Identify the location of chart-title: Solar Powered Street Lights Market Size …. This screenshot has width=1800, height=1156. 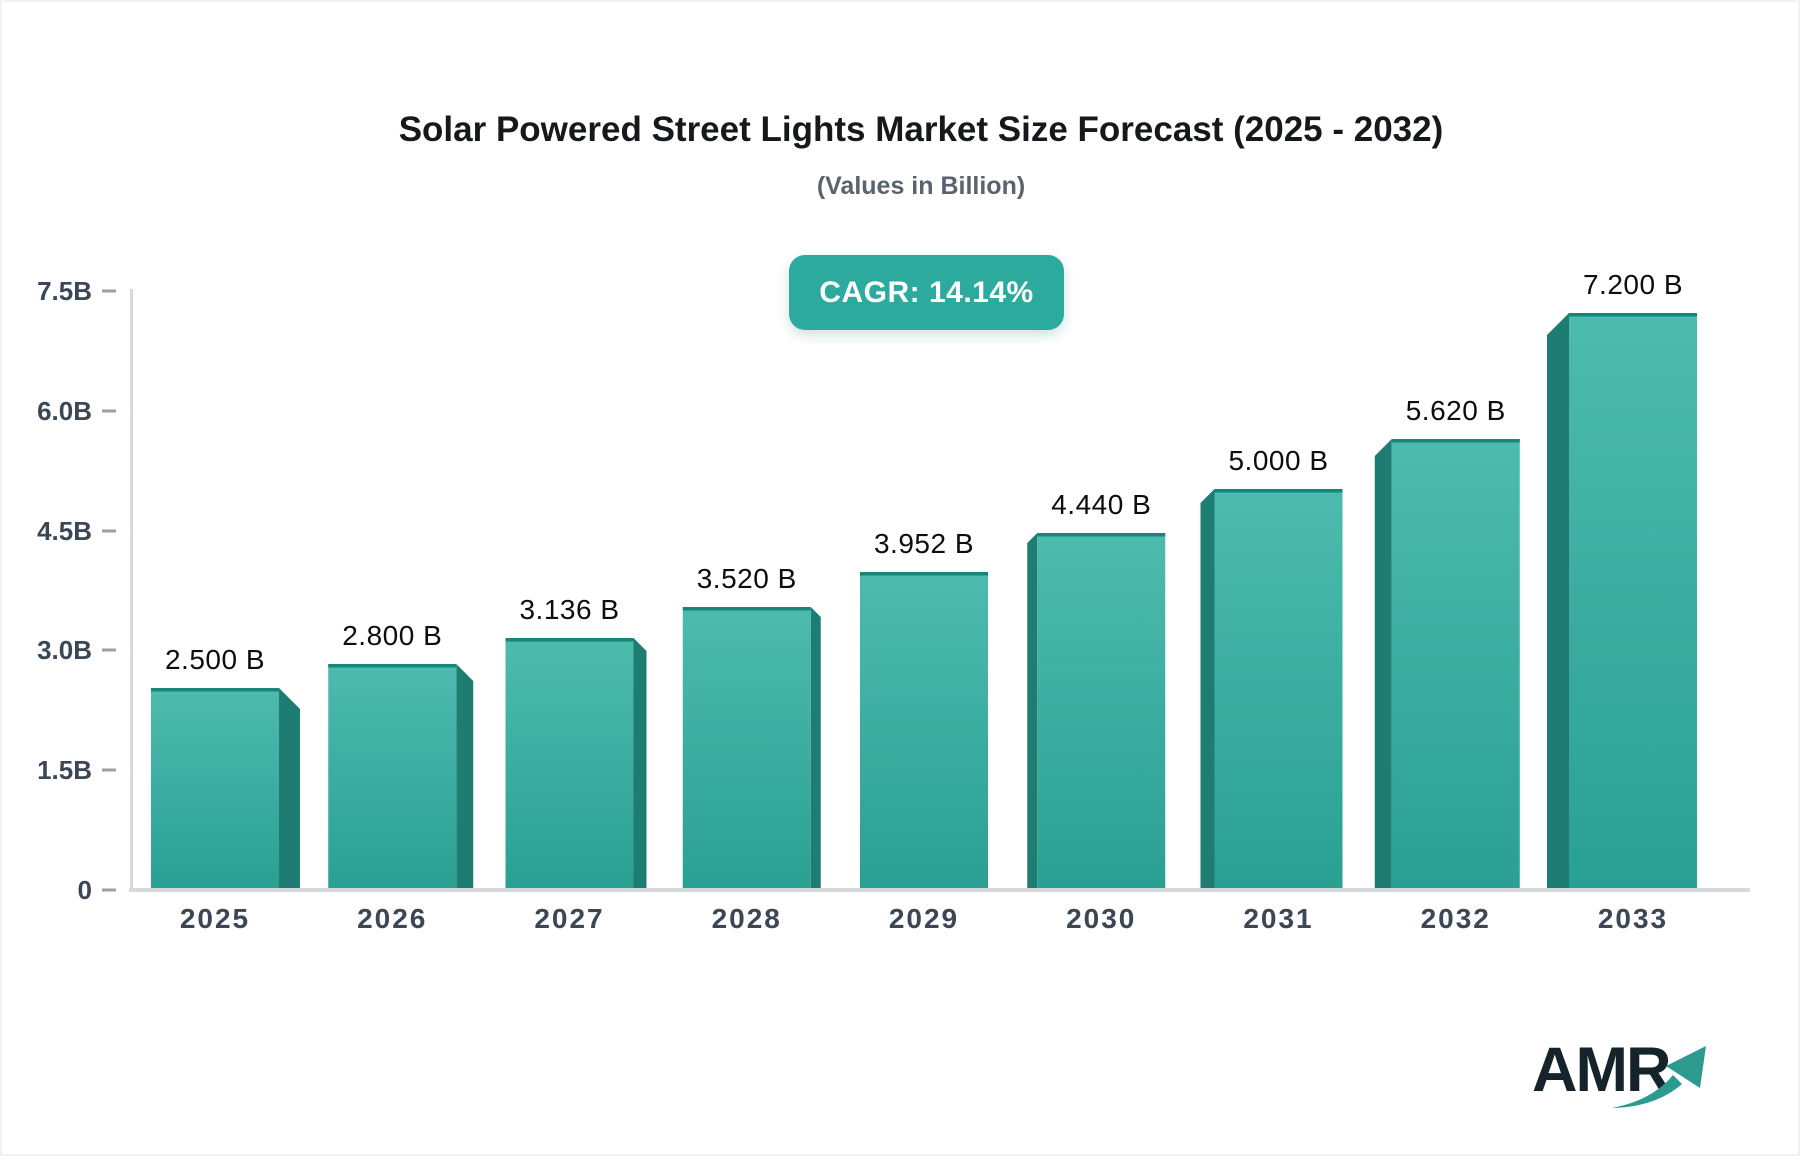
(921, 129).